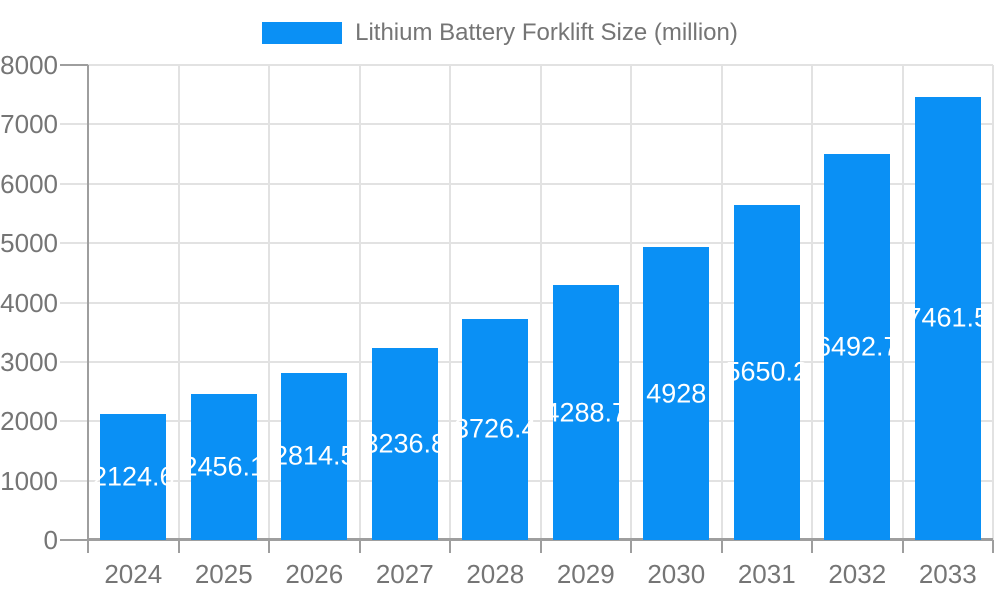 Image resolution: width=1000 pixels, height=600 pixels. I want to click on bar-2025, so click(223, 467).